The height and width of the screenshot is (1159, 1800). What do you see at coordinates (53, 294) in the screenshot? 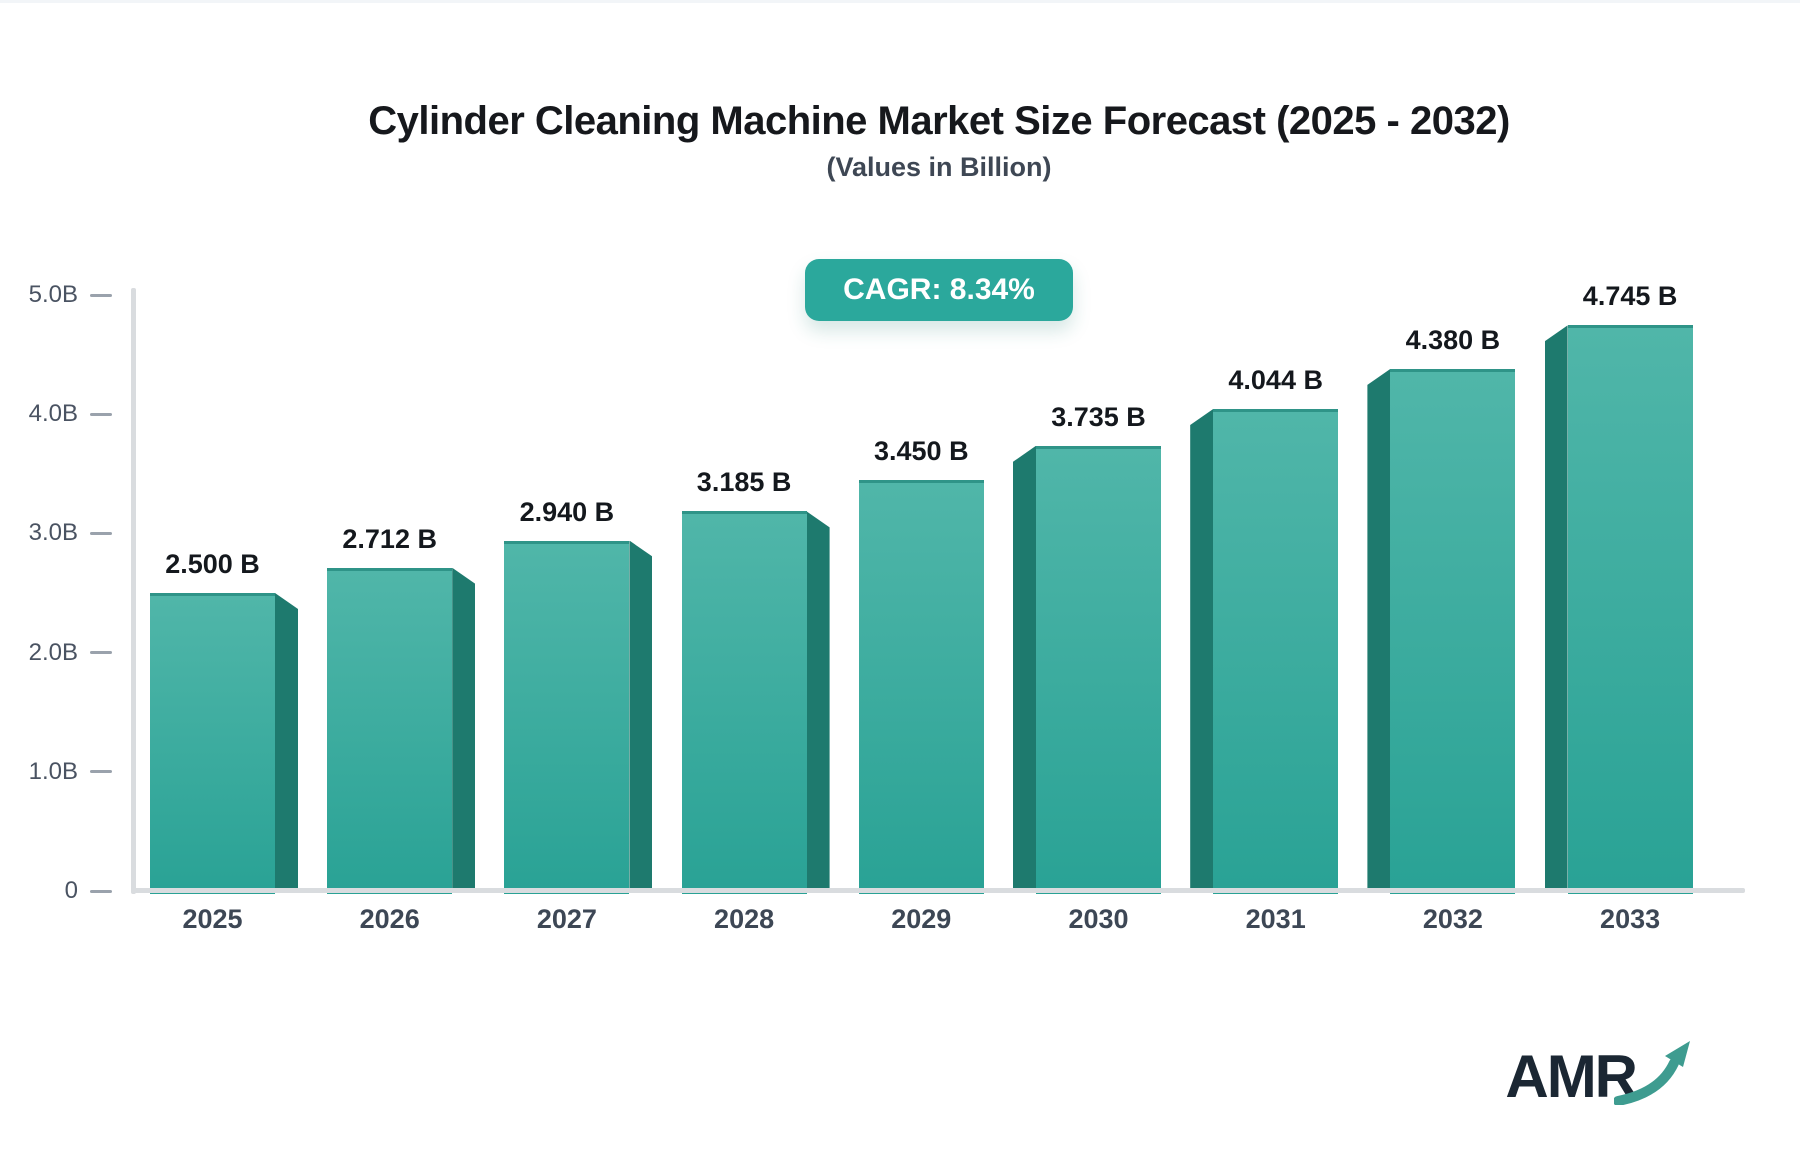
I see `y-tick-label: 5.0B` at bounding box center [53, 294].